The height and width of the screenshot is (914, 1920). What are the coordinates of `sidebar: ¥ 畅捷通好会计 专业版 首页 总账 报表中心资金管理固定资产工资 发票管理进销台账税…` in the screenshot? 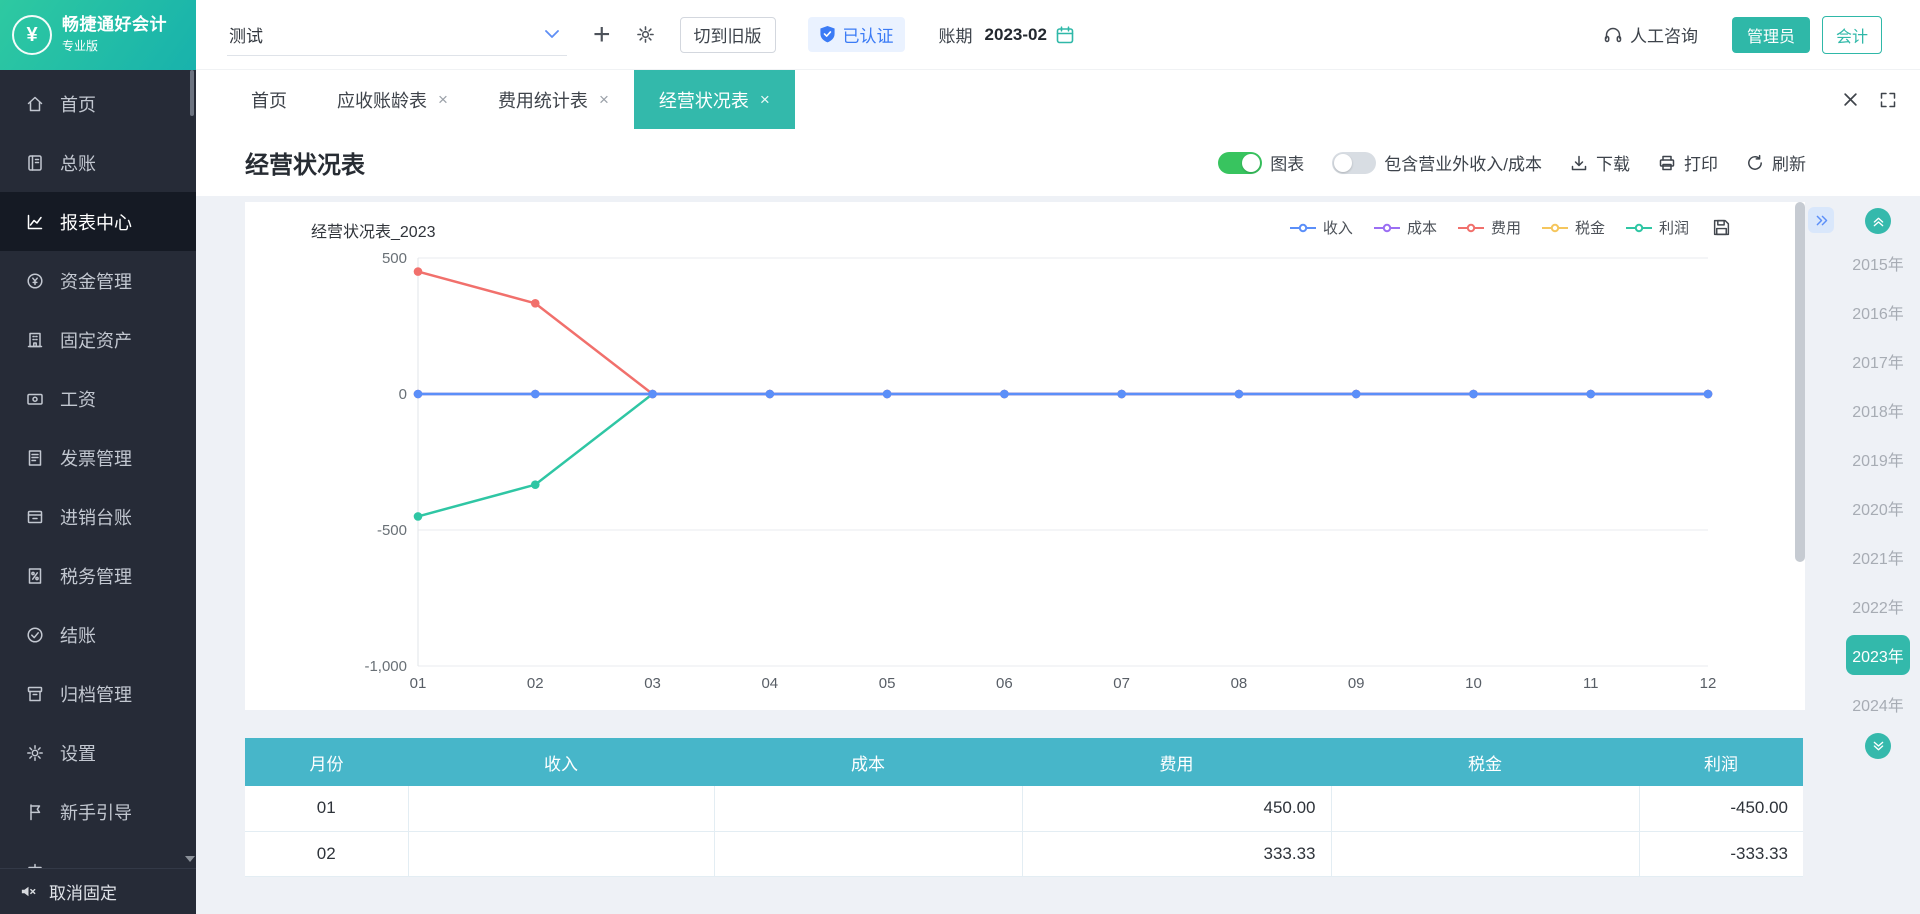 It's located at (98, 457).